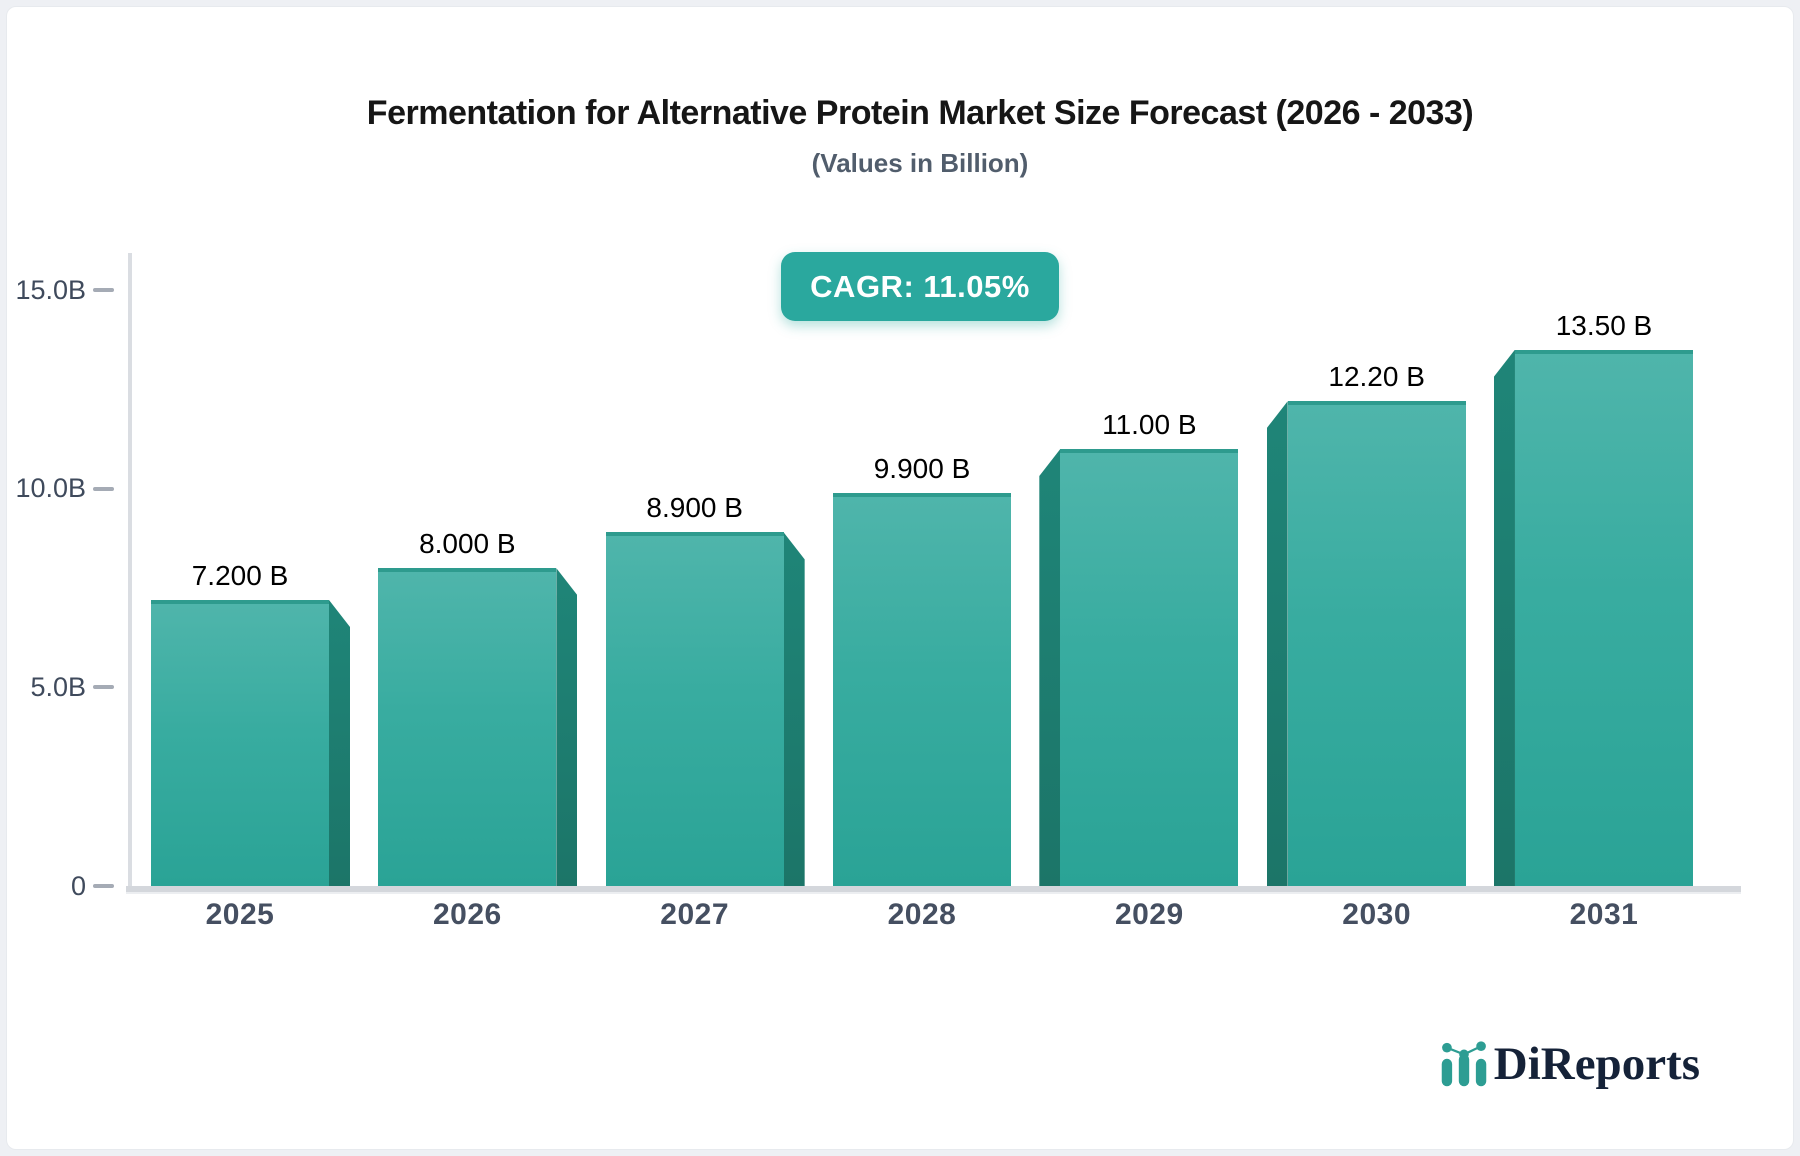 This screenshot has width=1800, height=1156. I want to click on brand-logo: DiReports, so click(1570, 1064).